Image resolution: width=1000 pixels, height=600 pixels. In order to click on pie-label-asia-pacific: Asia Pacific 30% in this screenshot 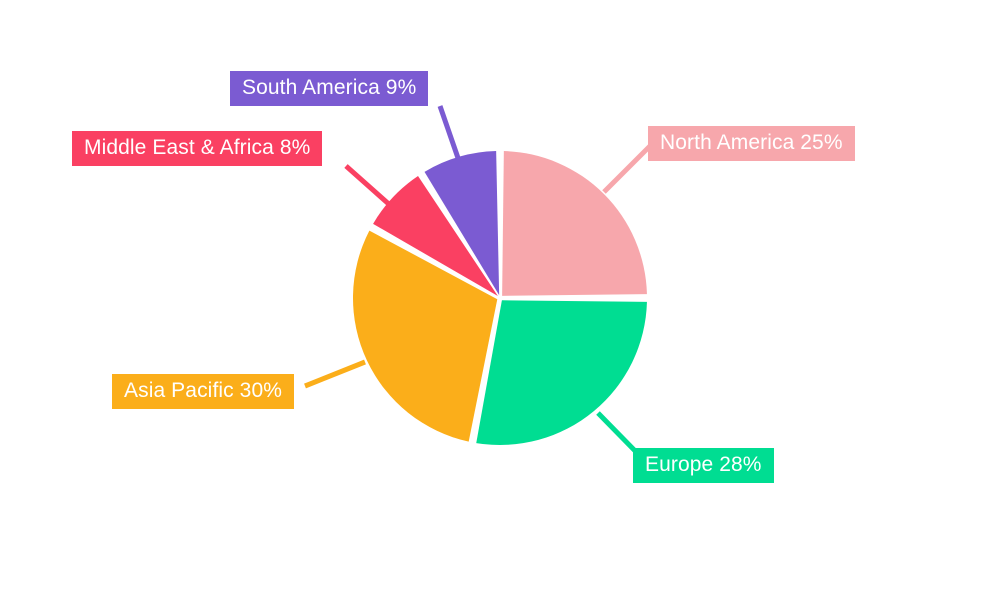, I will do `click(203, 391)`.